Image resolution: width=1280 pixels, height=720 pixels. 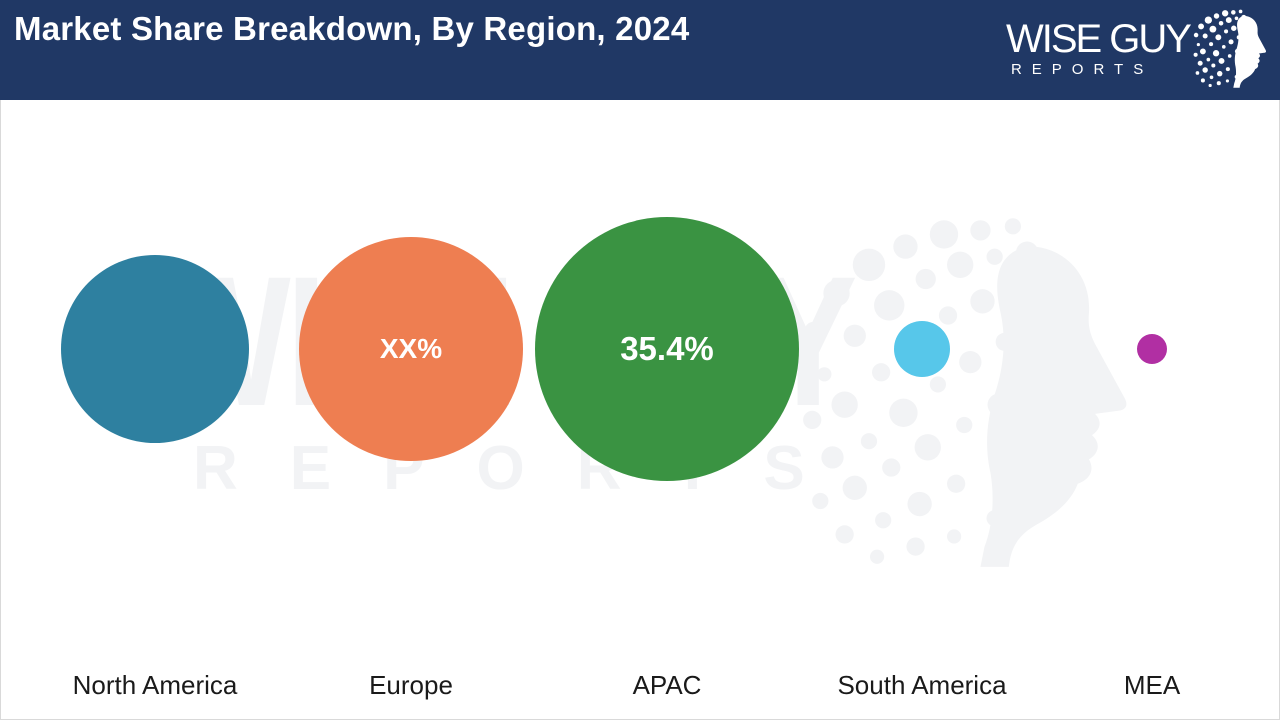 I want to click on logo-brand-name: WISE GUY, so click(x=1098, y=39).